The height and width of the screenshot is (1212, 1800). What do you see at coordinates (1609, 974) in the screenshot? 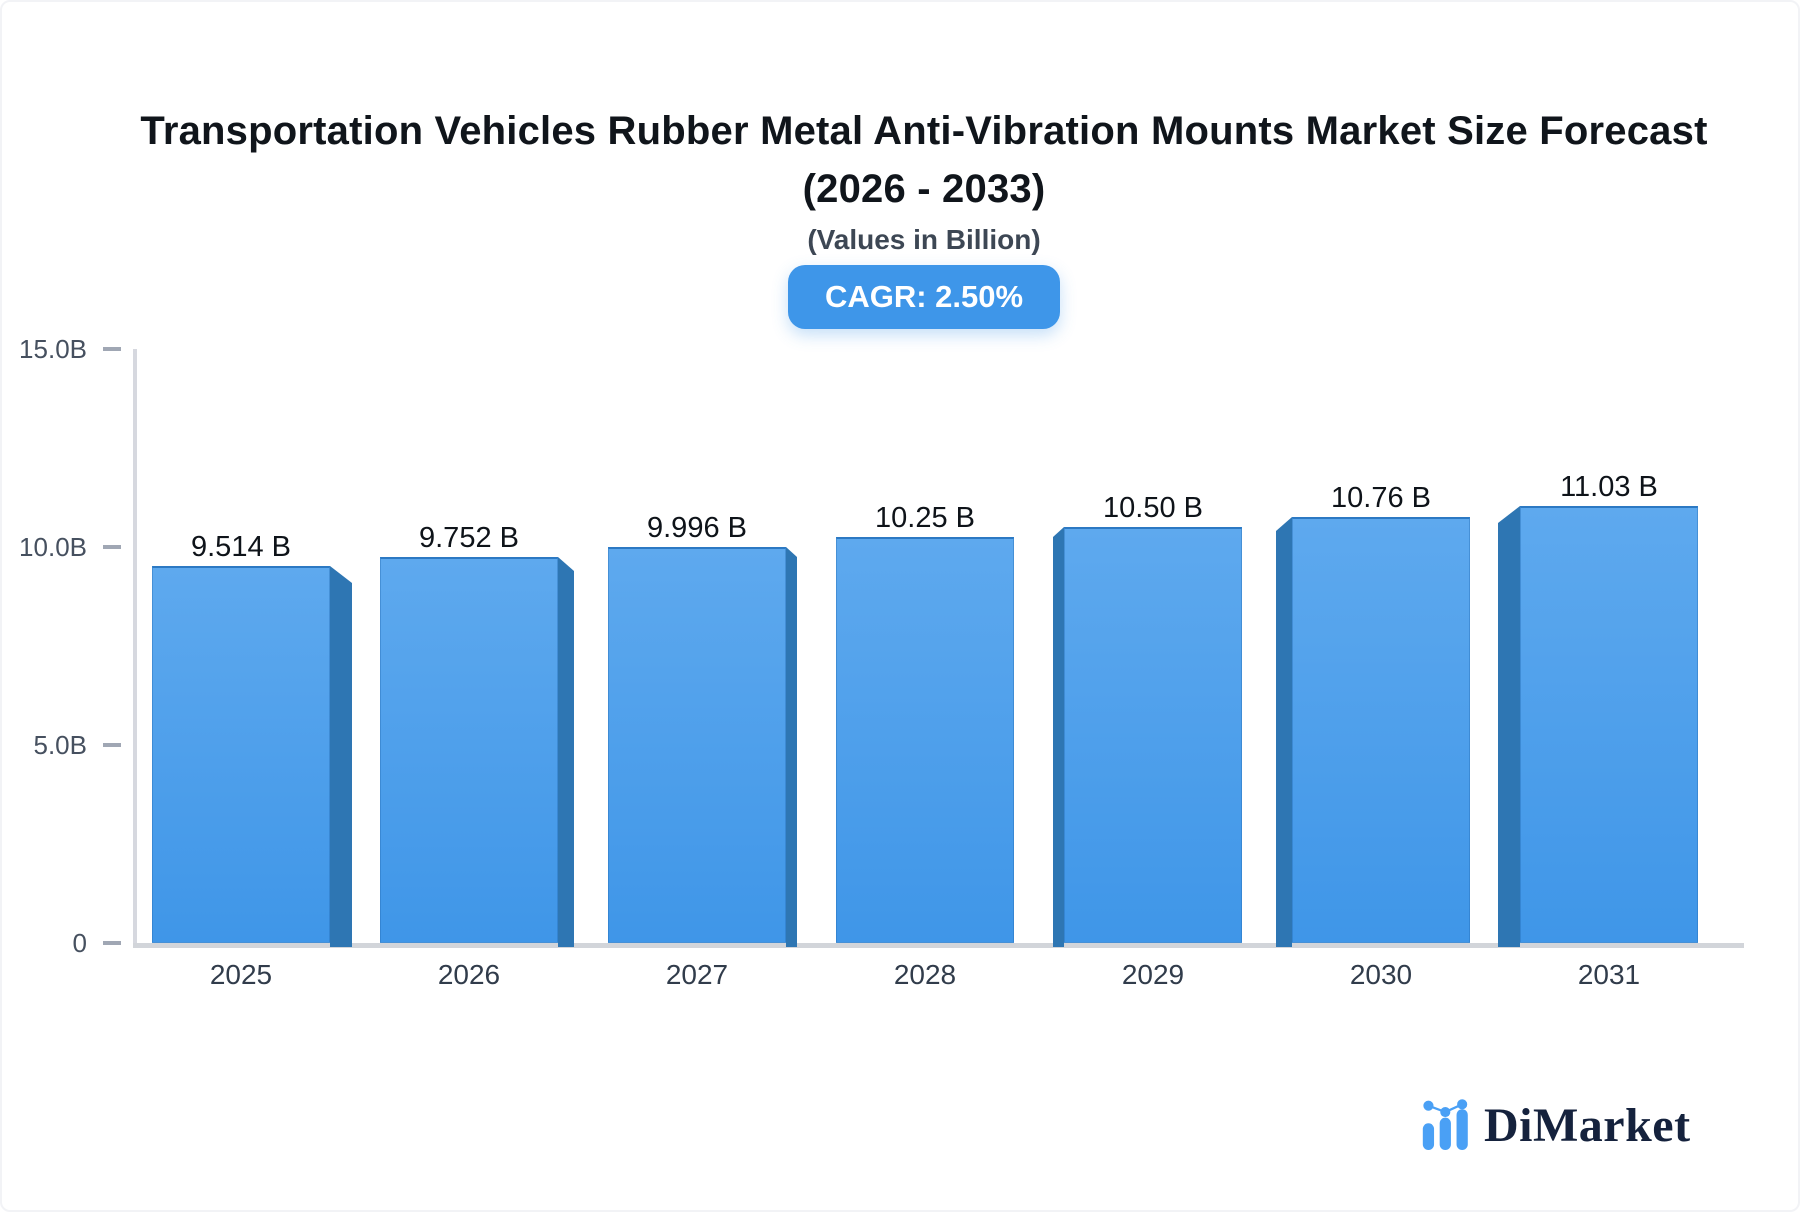
I see `x-tick-label-2031: 2031` at bounding box center [1609, 974].